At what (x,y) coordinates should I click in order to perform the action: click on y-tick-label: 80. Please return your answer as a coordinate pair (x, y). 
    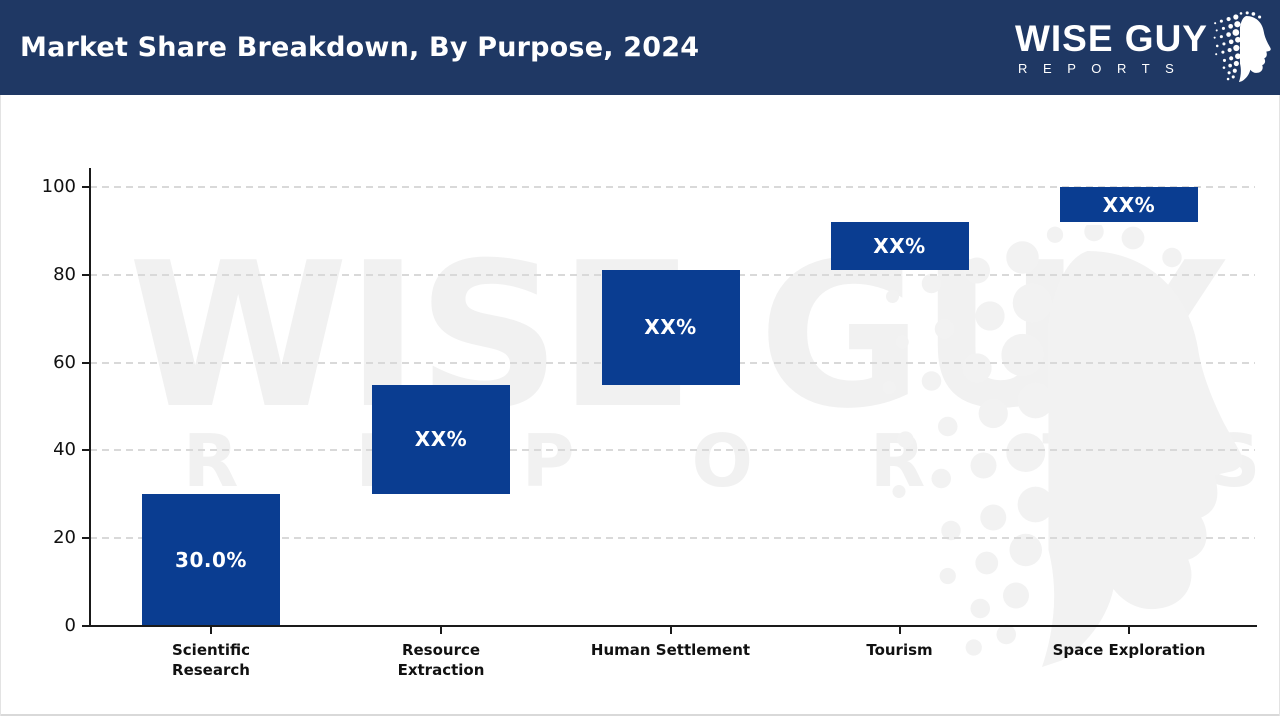
    Looking at the image, I should click on (64, 274).